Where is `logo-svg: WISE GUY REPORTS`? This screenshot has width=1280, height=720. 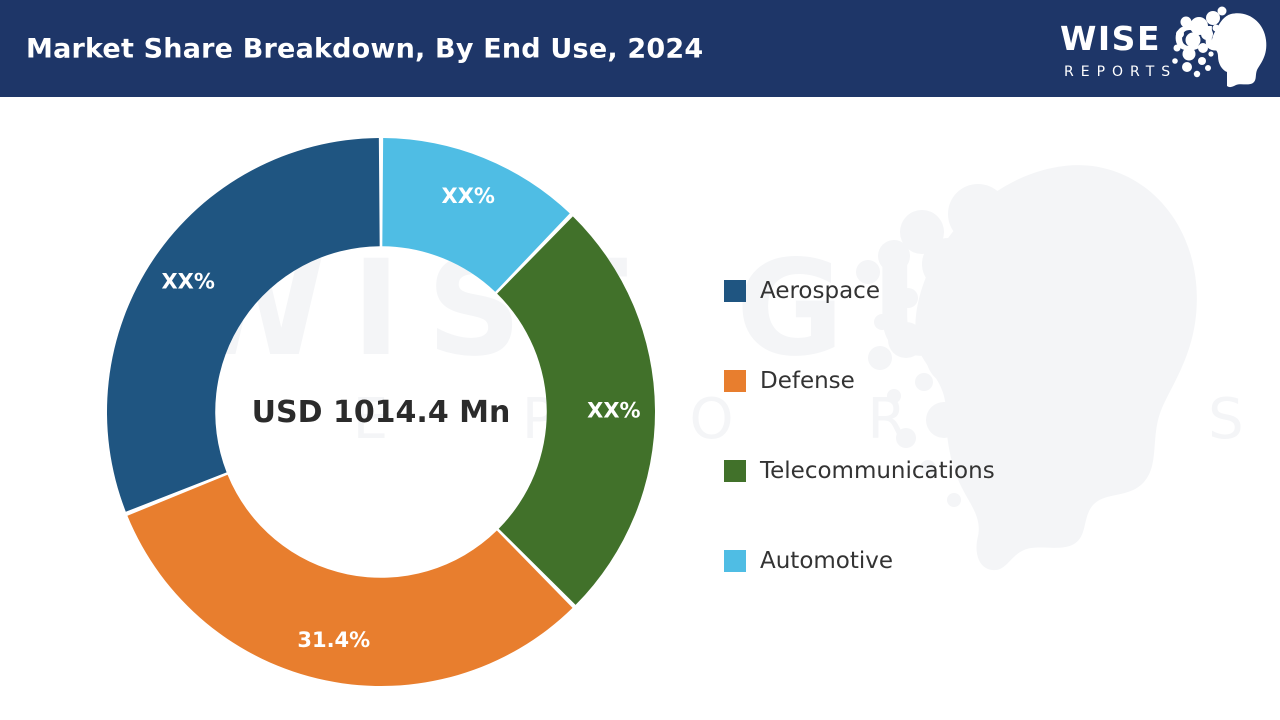
logo-svg: WISE GUY REPORTS is located at coordinates (1163, 47).